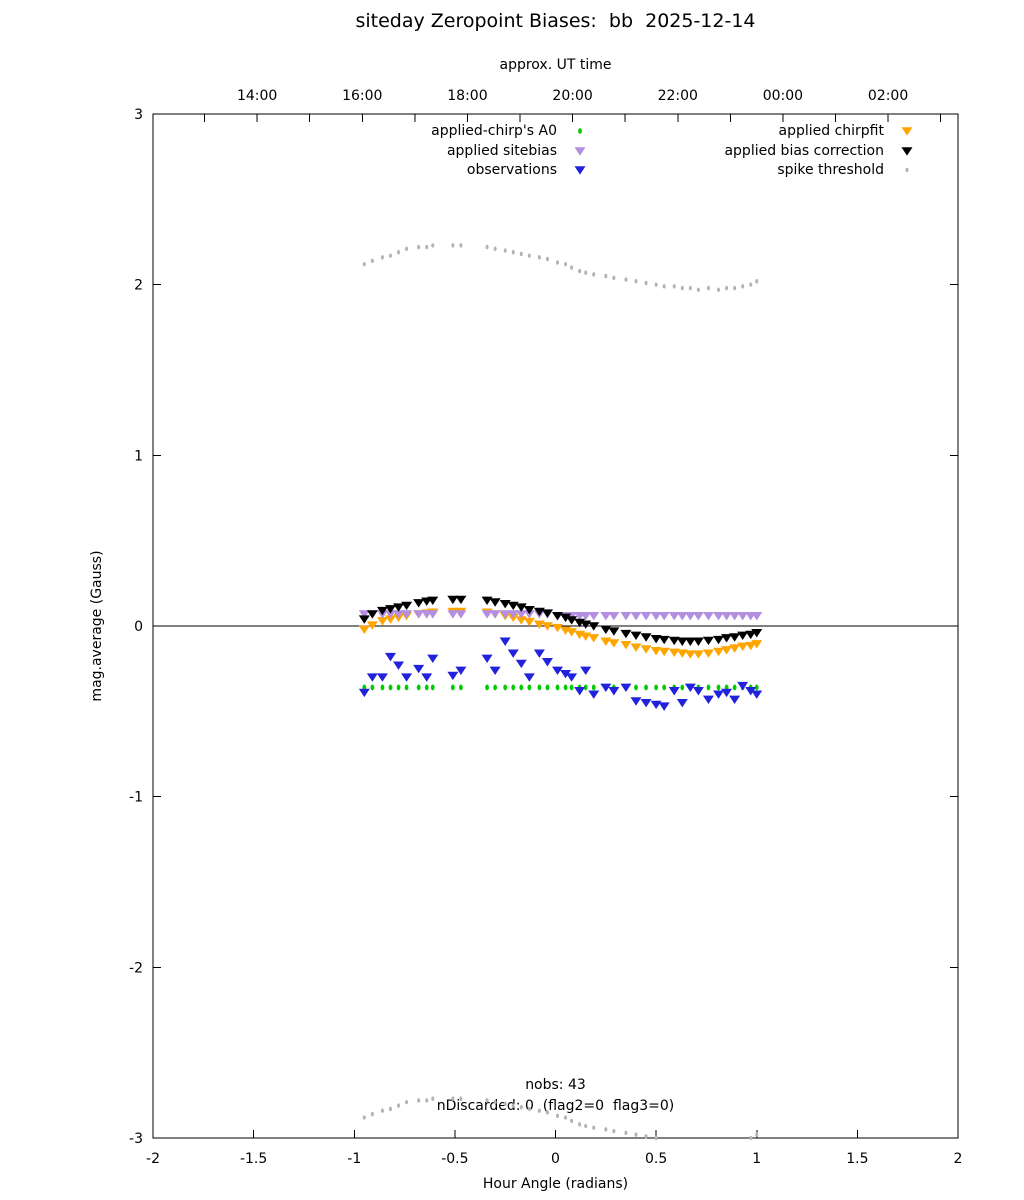 The height and width of the screenshot is (1200, 1024). I want to click on y-tick-label: 2, so click(138, 286).